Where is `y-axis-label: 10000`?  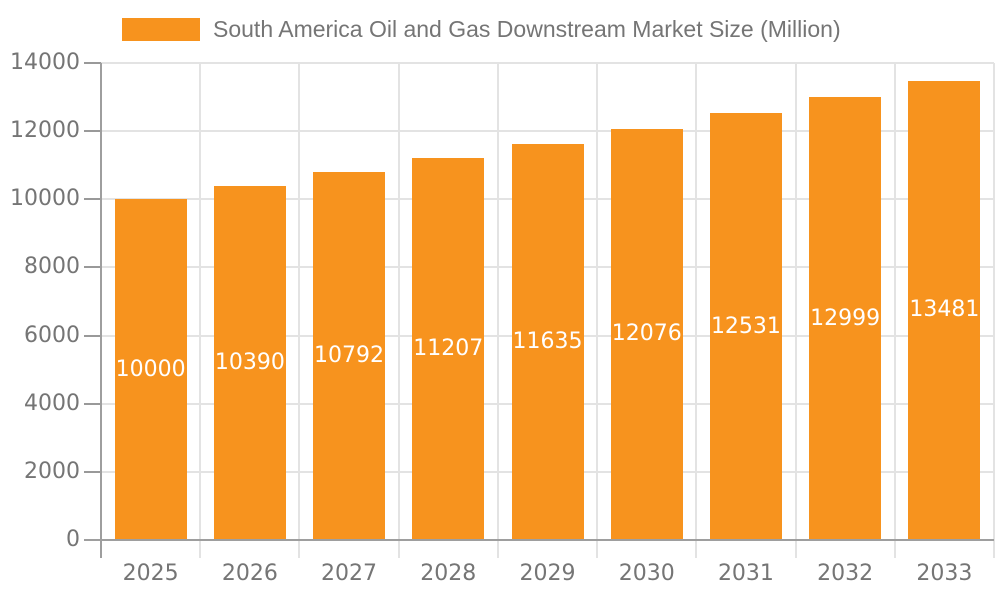 y-axis-label: 10000 is located at coordinates (45, 199).